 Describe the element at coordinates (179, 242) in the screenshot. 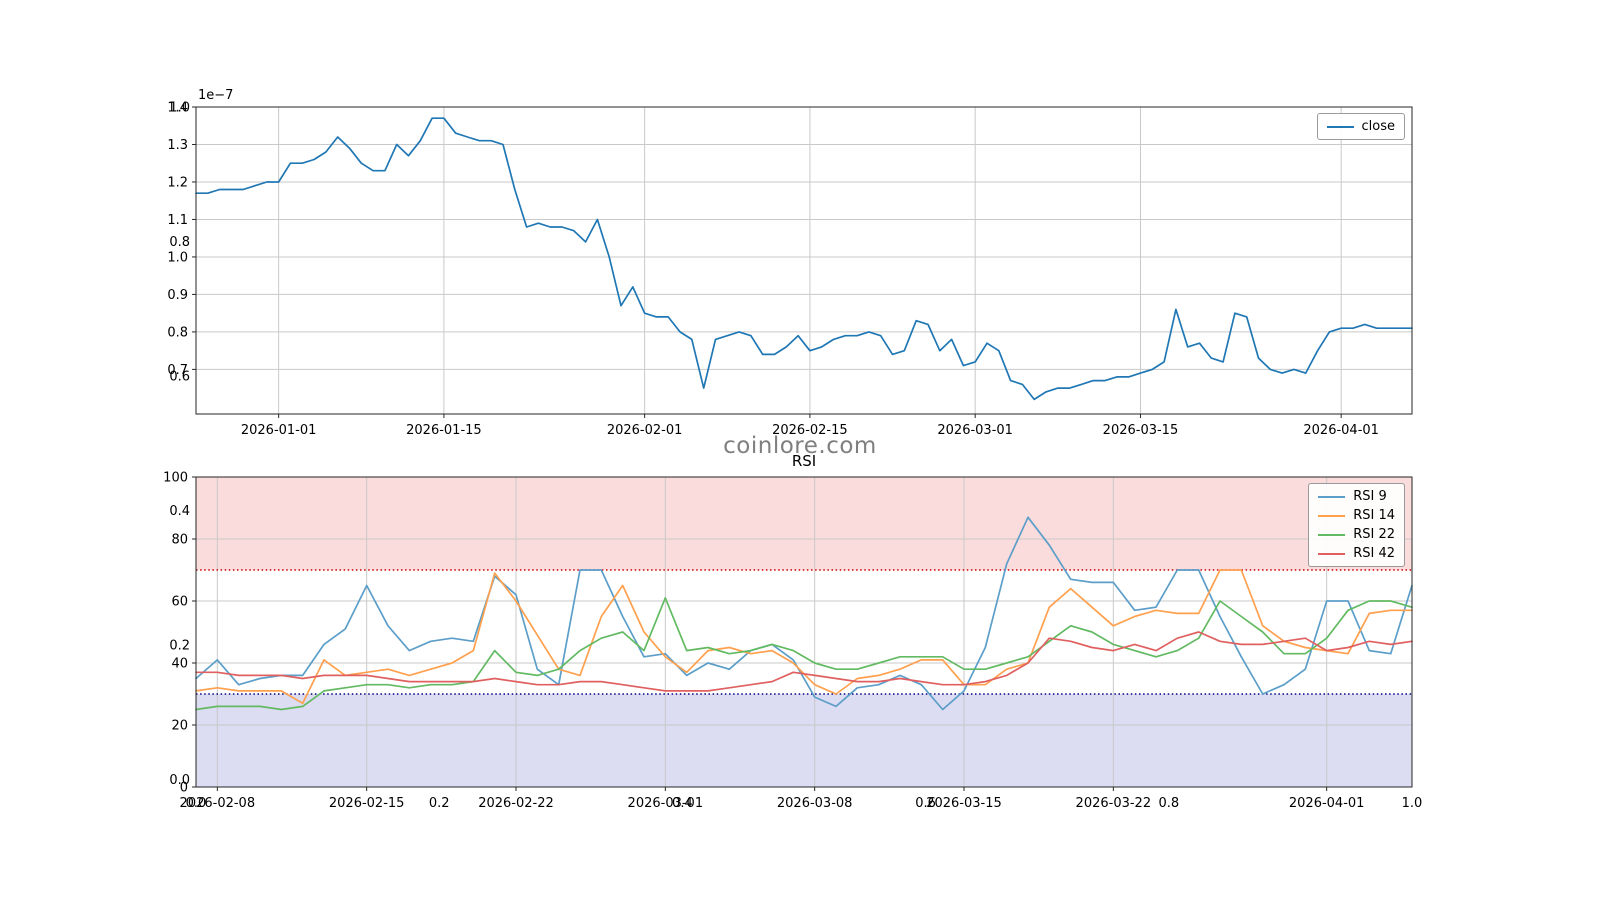

I see `overlay-y-tick-label: 0.8` at that location.